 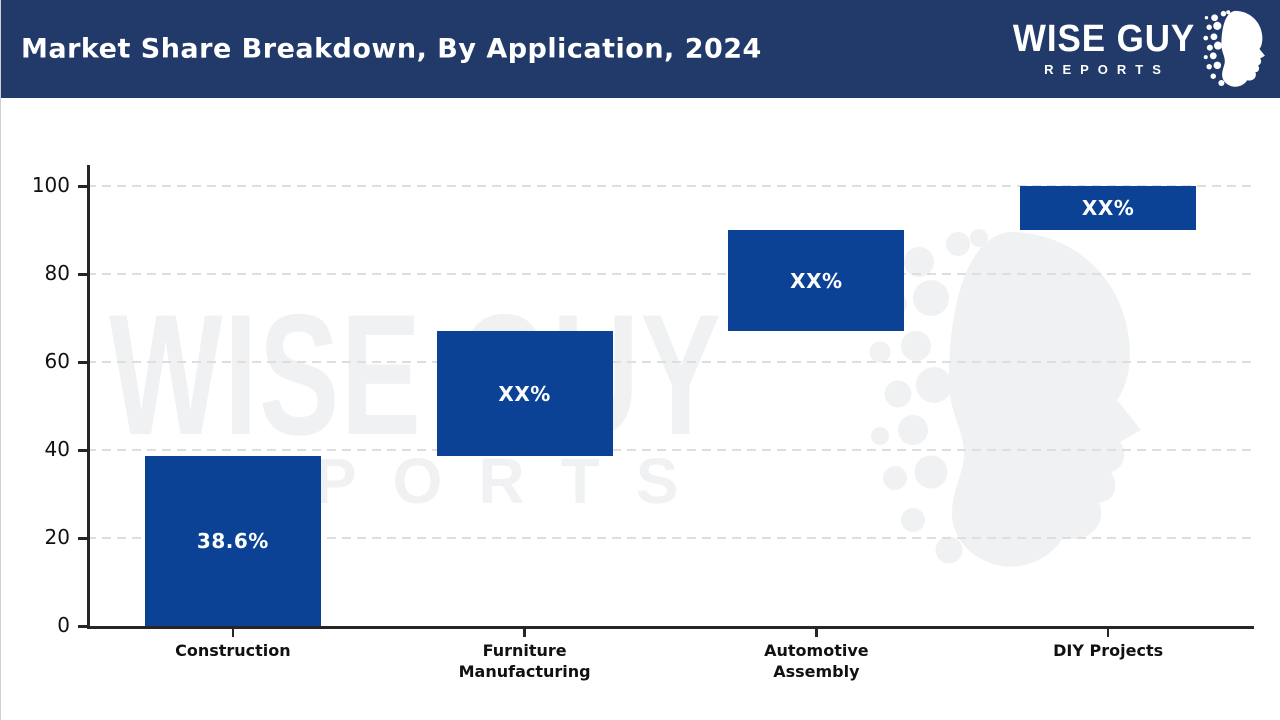 I want to click on dotted-head-profile-icon, so click(x=1234, y=48).